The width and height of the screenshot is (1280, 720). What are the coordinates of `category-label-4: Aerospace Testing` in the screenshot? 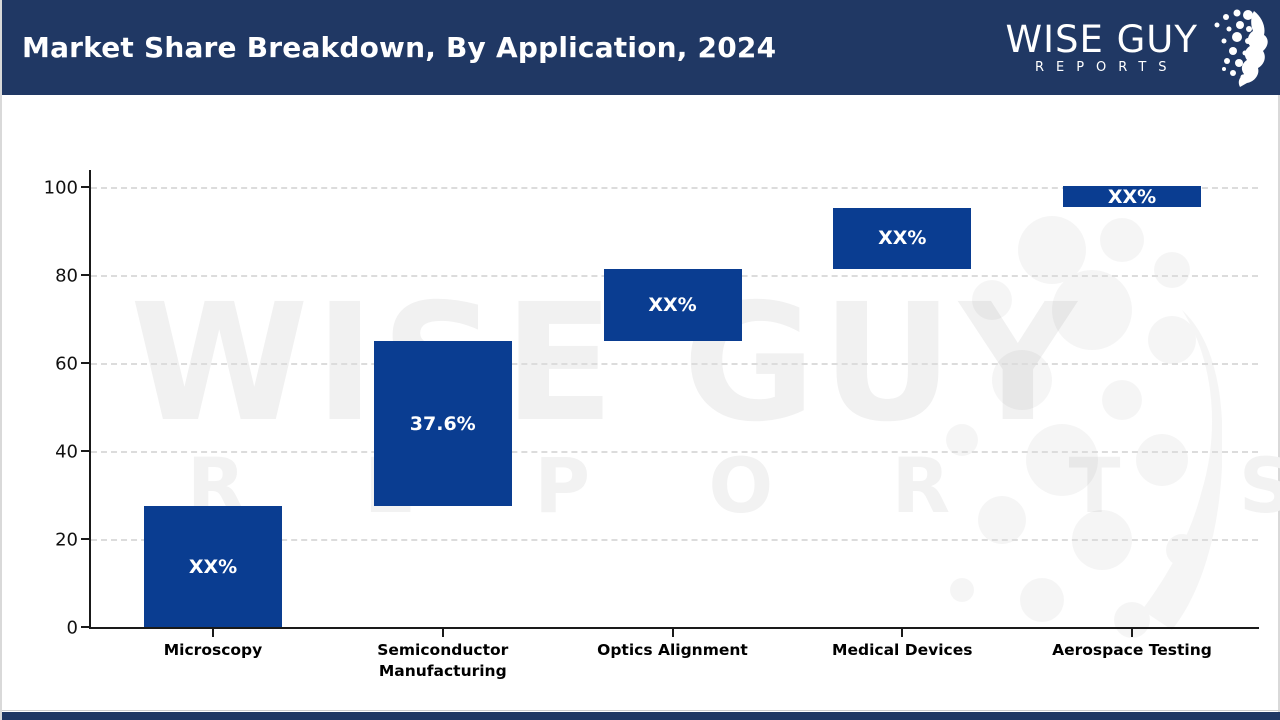 It's located at (1132, 650).